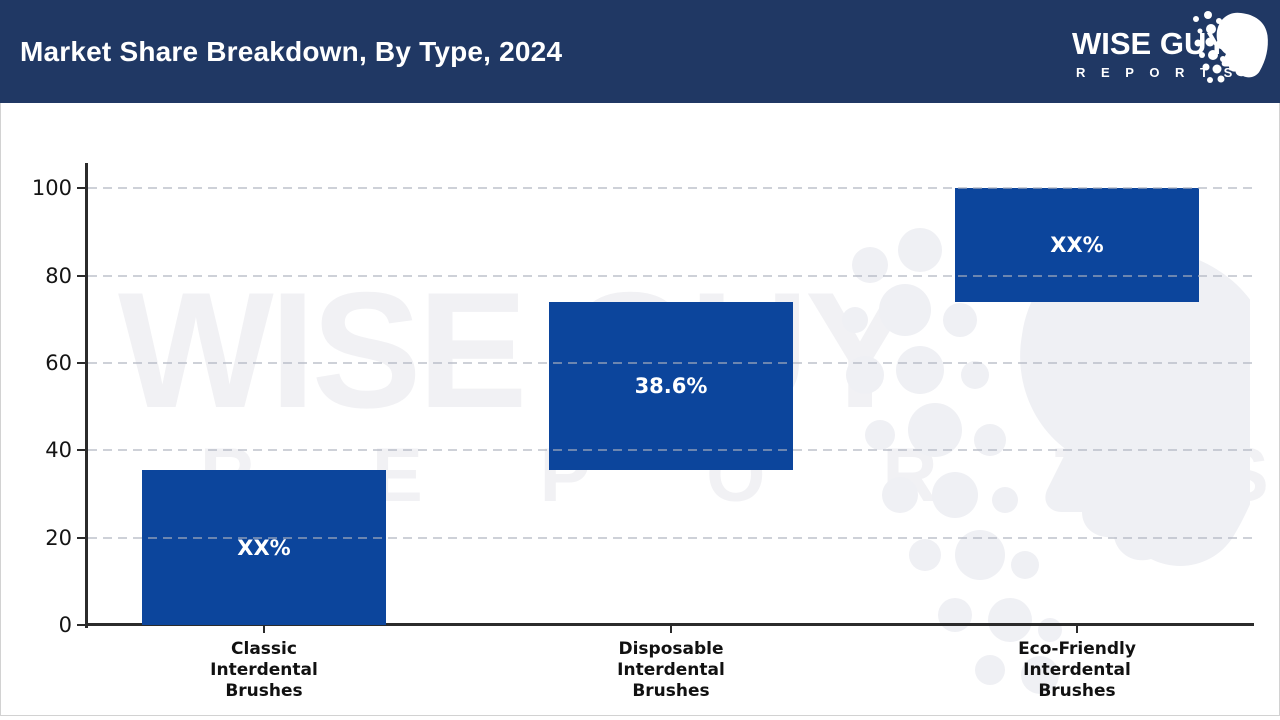 Image resolution: width=1280 pixels, height=720 pixels. What do you see at coordinates (51, 188) in the screenshot?
I see `y-tick-label: 100` at bounding box center [51, 188].